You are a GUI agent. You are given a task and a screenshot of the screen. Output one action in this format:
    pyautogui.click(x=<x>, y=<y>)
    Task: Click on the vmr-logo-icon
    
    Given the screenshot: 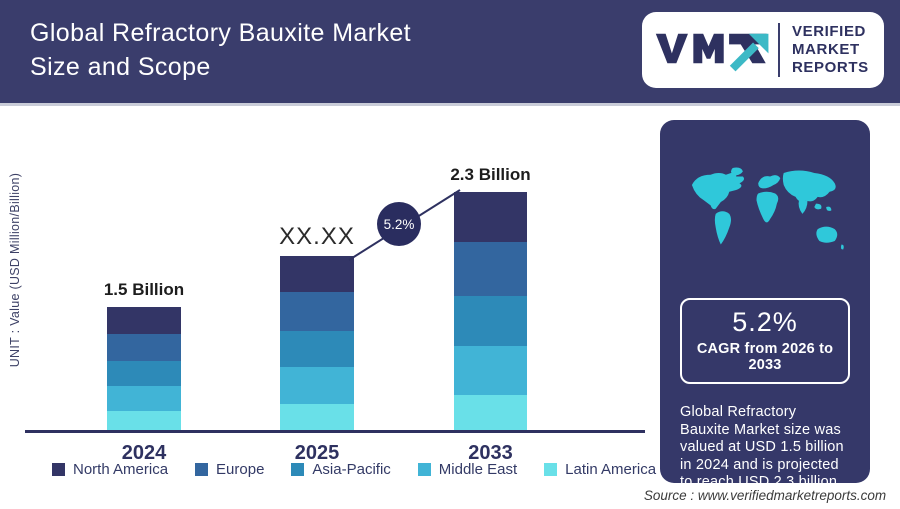 What is the action you would take?
    pyautogui.click(x=713, y=50)
    